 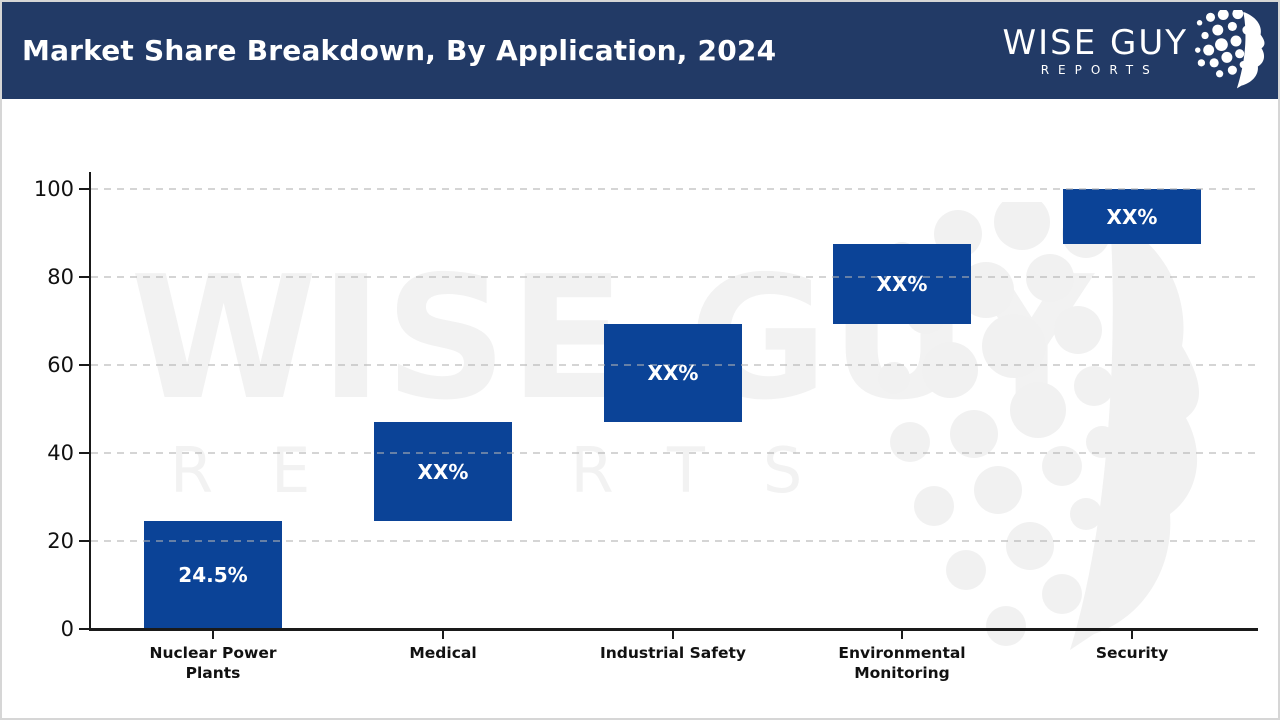 I want to click on brand-name: WISE GUY, so click(x=1095, y=42).